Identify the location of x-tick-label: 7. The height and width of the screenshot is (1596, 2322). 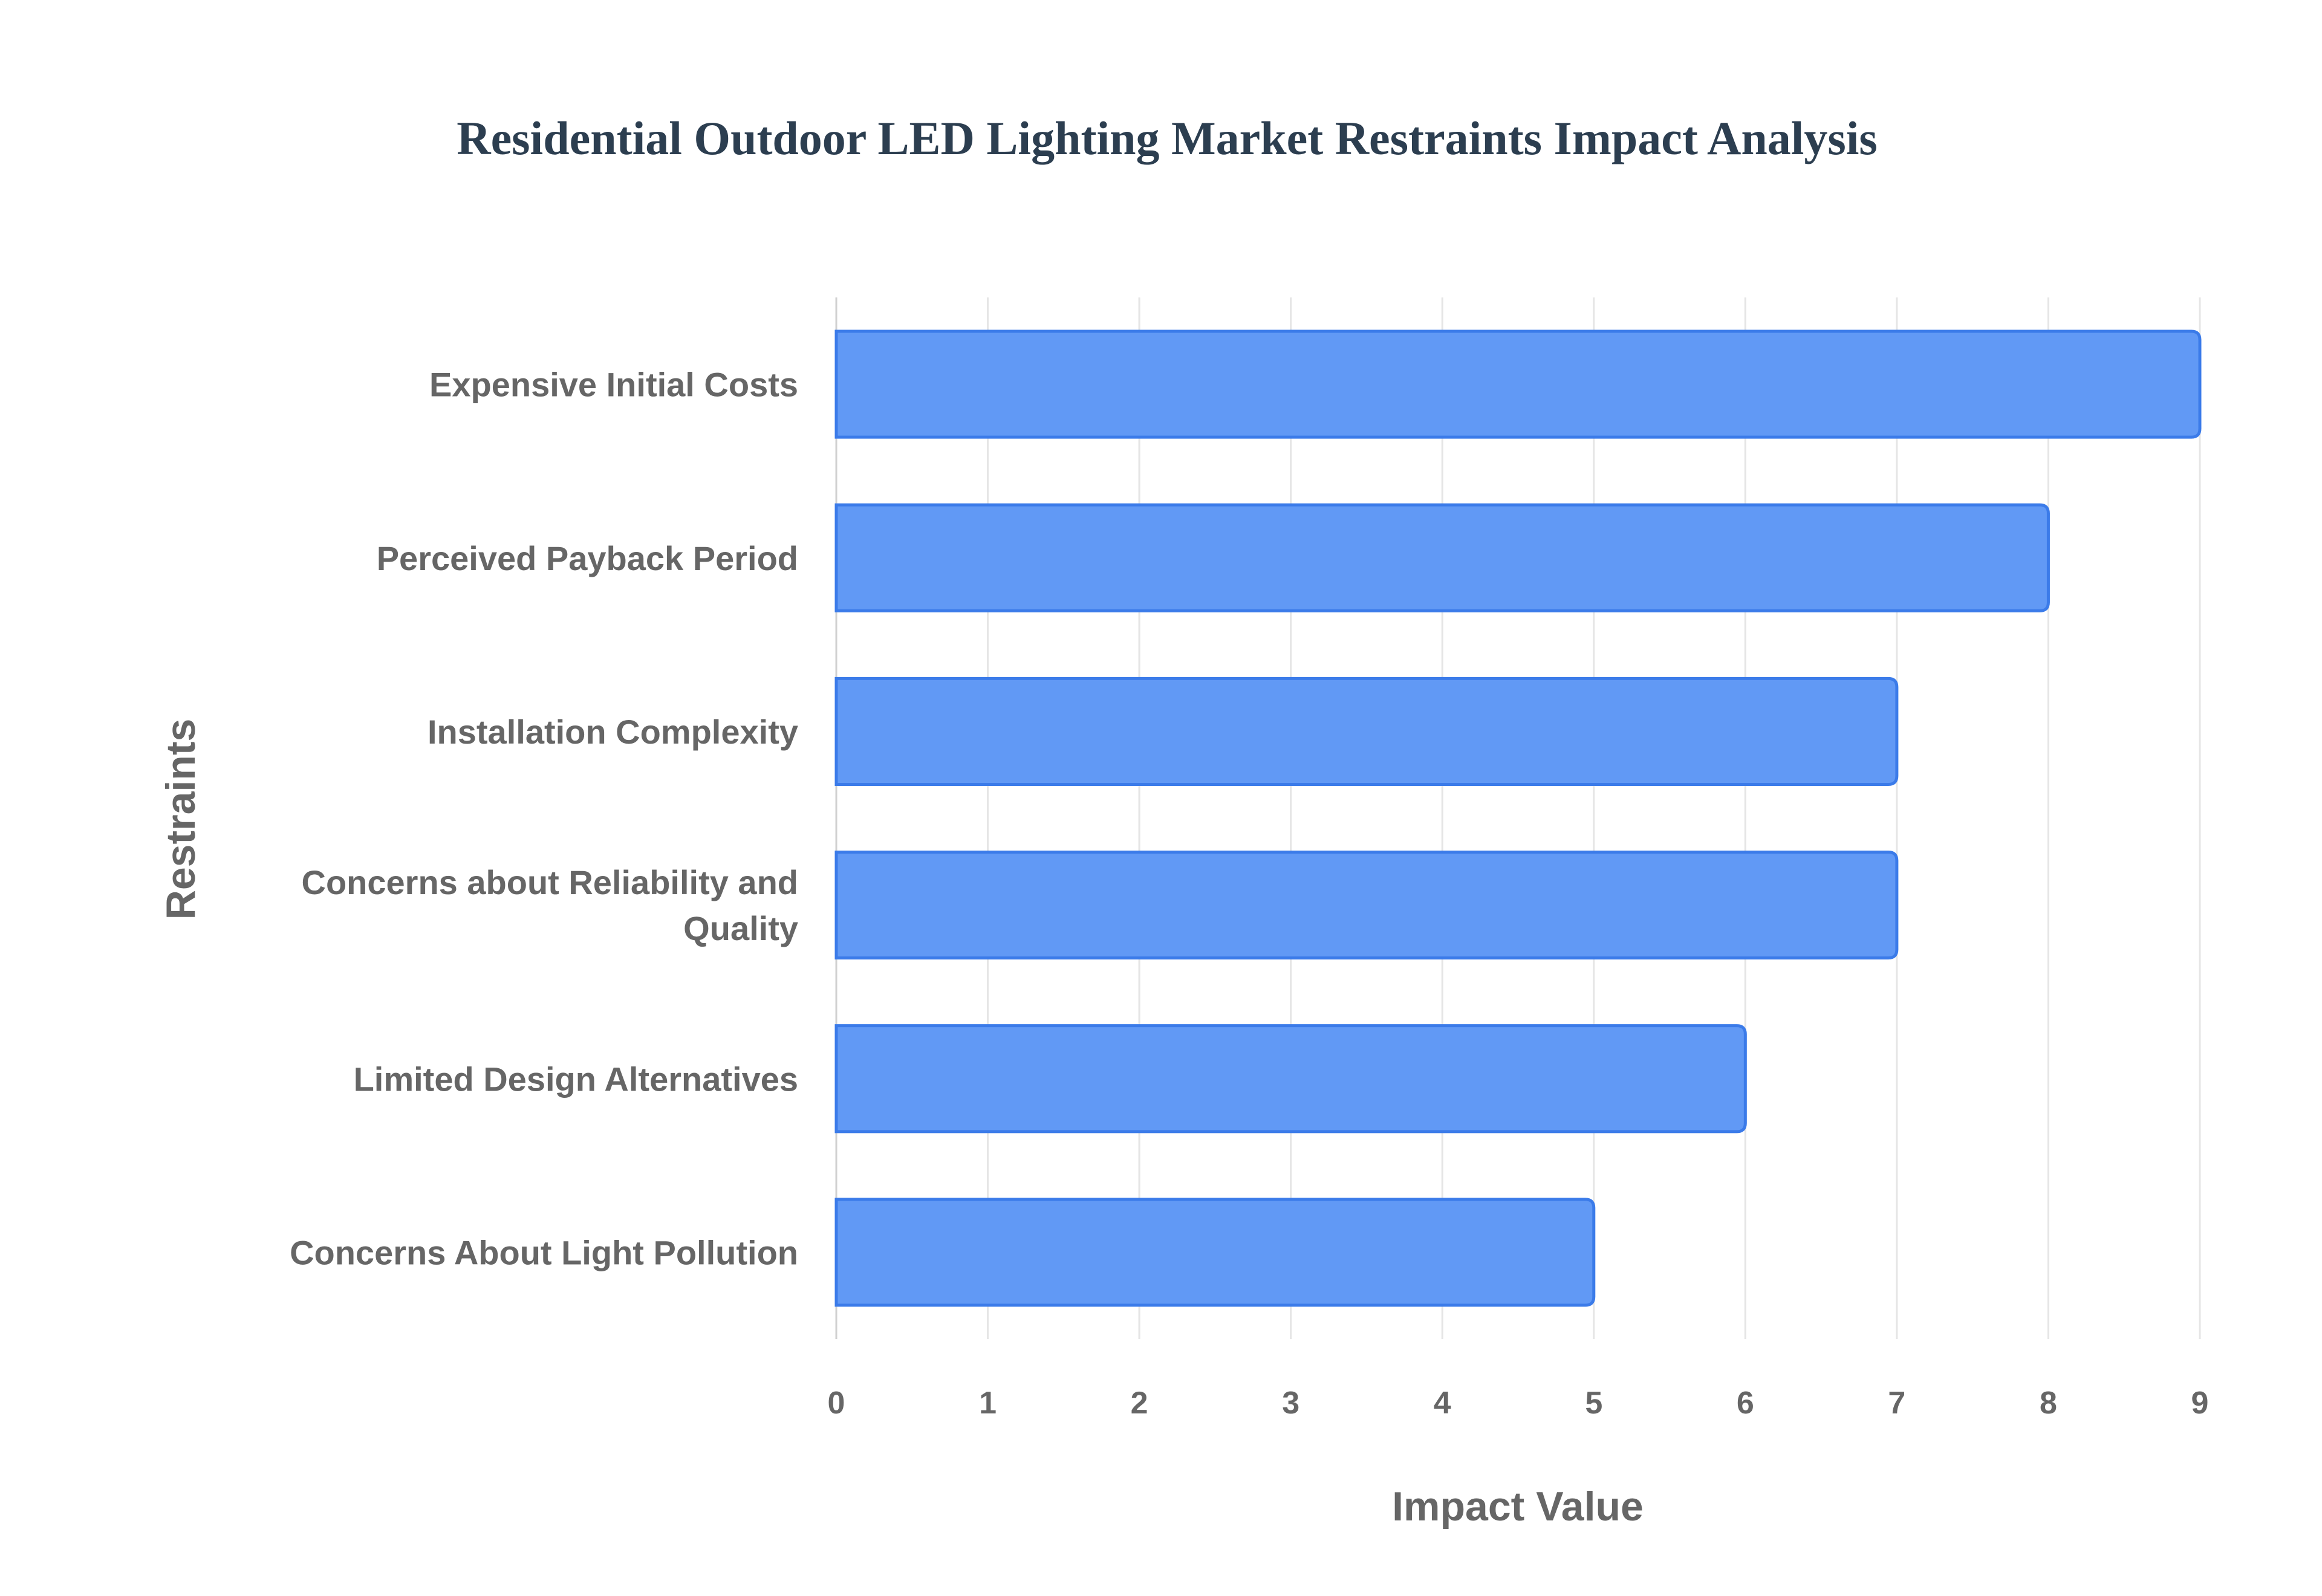
(1896, 1403).